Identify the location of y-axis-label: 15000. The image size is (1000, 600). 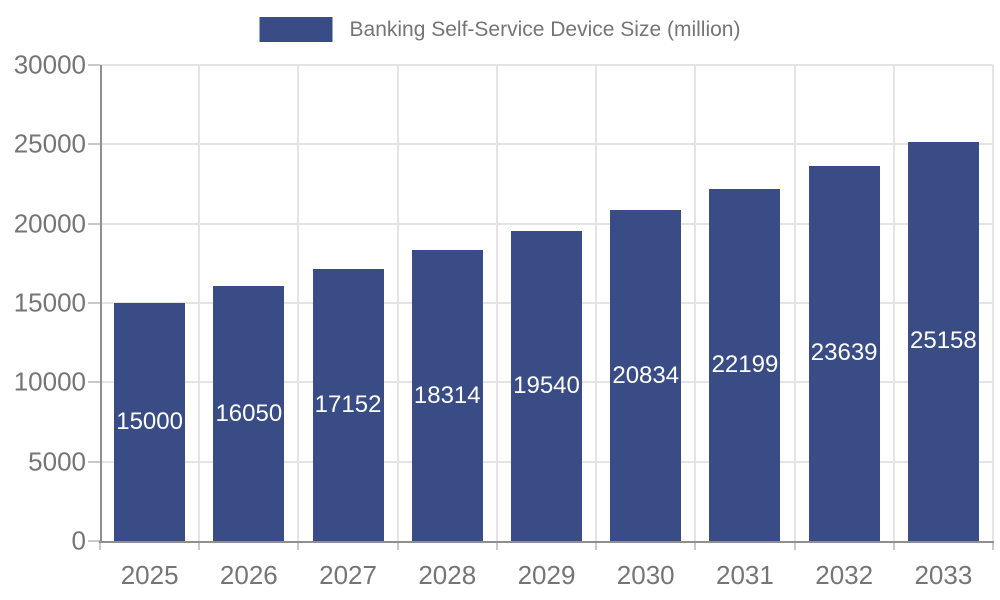
(49, 302).